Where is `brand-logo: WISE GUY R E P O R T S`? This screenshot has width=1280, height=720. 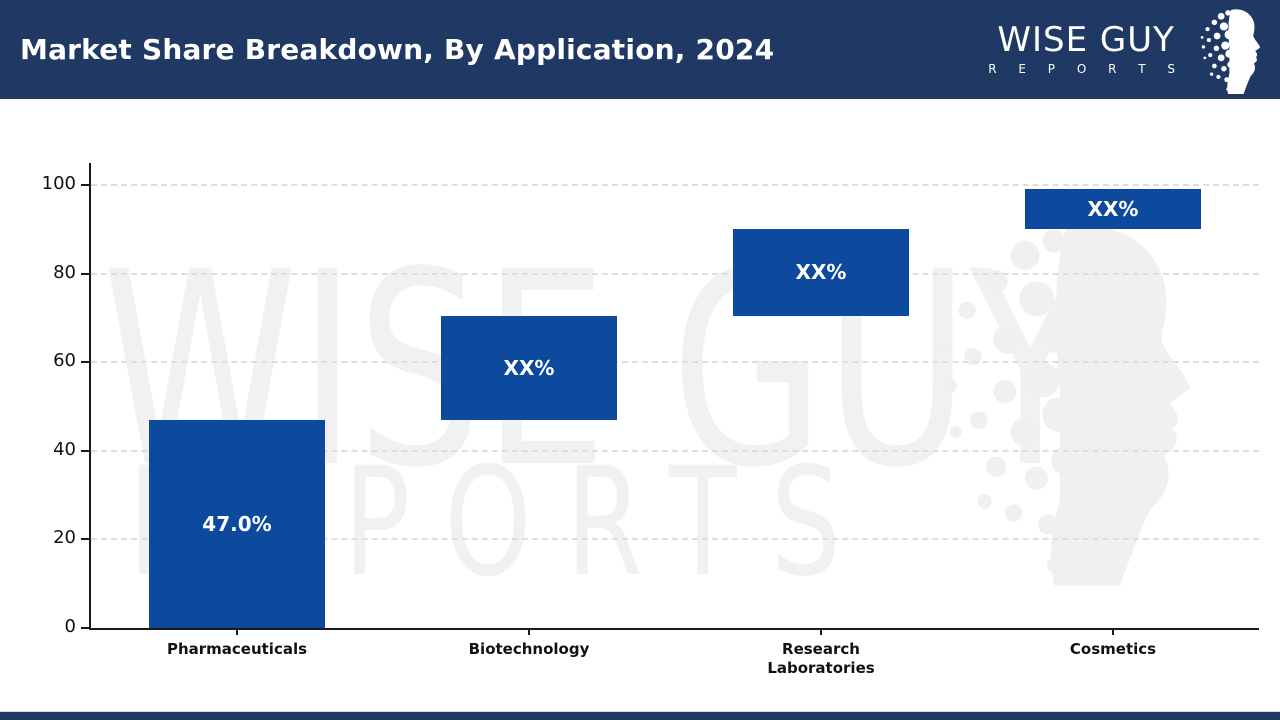 brand-logo: WISE GUY R E P O R T S is located at coordinates (1130, 50).